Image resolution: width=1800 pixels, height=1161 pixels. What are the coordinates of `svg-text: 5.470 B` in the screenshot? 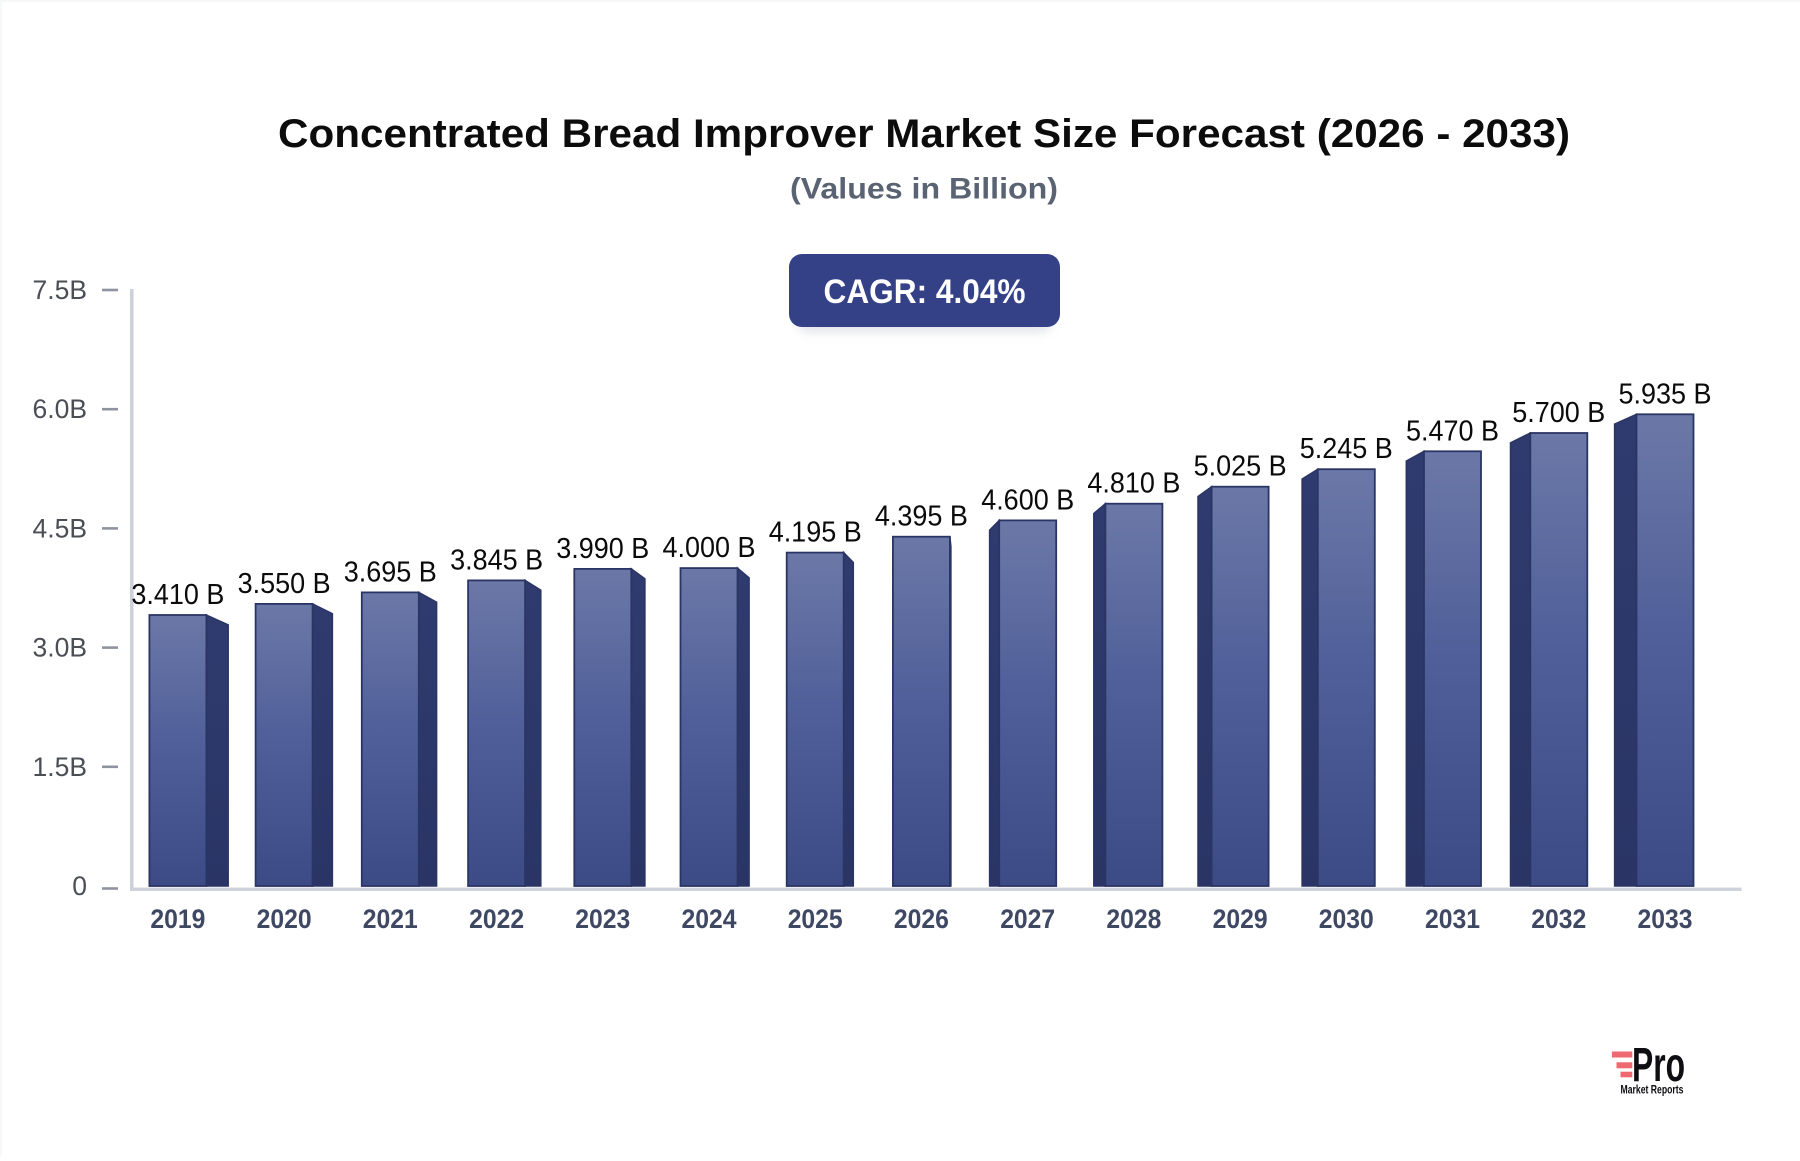 It's located at (1452, 431).